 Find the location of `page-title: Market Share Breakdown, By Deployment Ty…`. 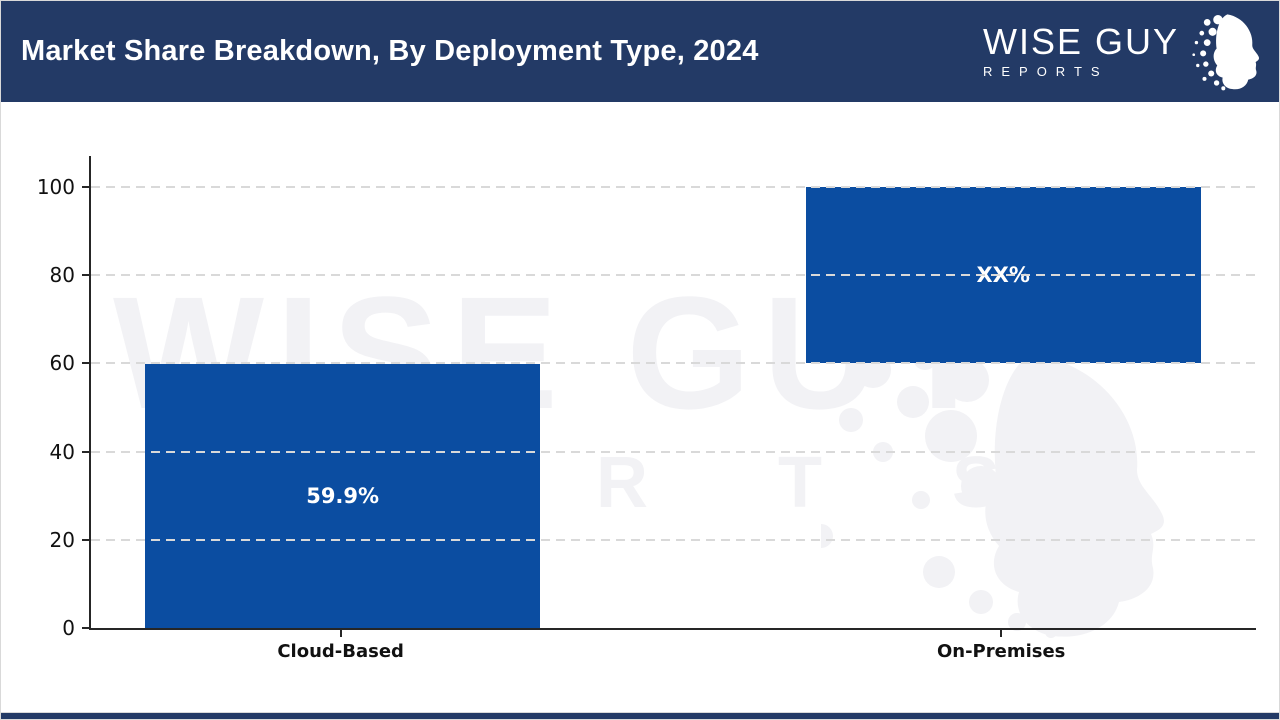

page-title: Market Share Breakdown, By Deployment Ty… is located at coordinates (390, 51).